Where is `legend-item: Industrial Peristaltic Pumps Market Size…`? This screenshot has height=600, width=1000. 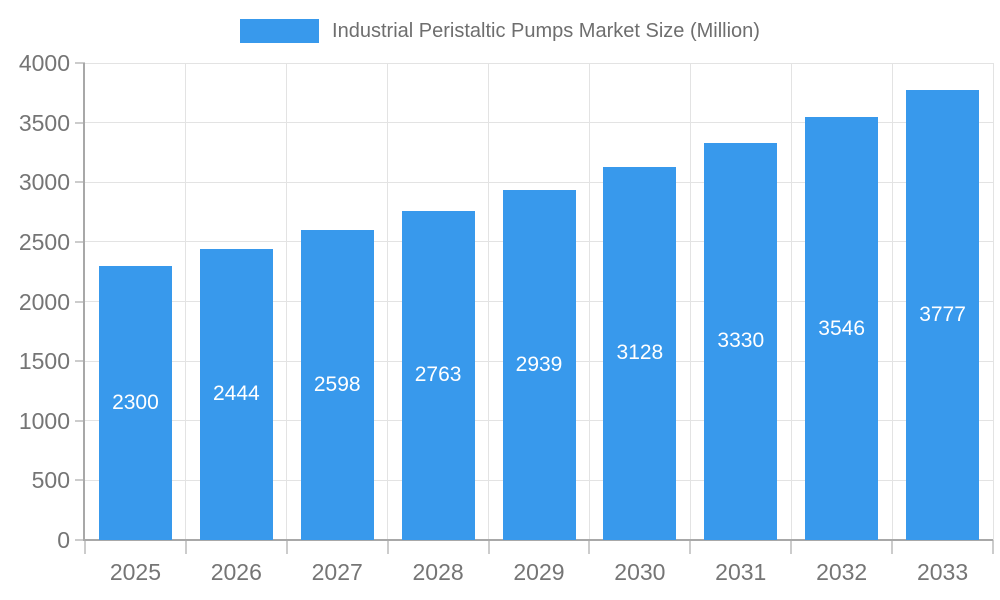 legend-item: Industrial Peristaltic Pumps Market Size… is located at coordinates (500, 31).